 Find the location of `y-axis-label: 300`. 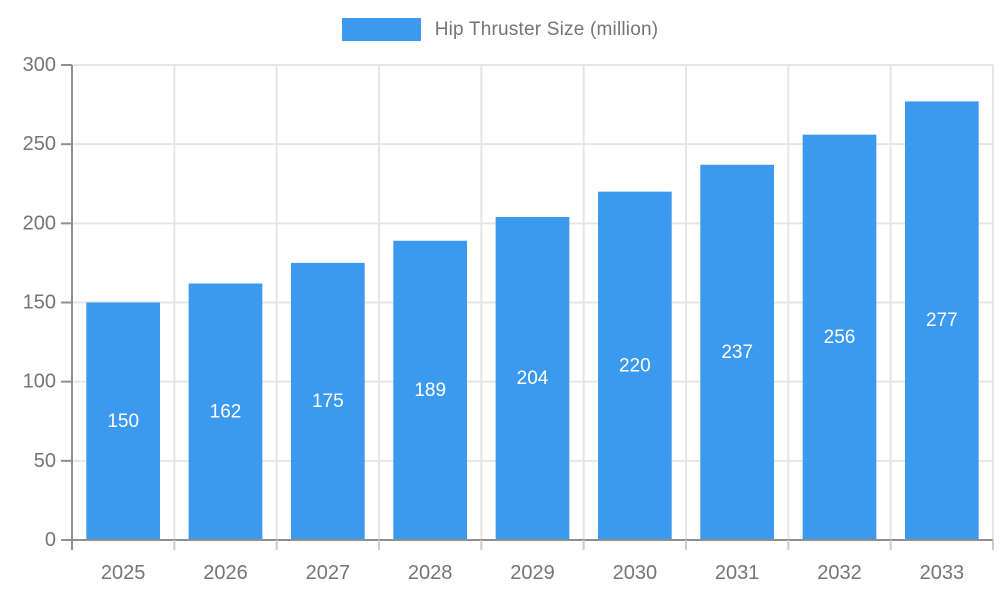

y-axis-label: 300 is located at coordinates (39, 65).